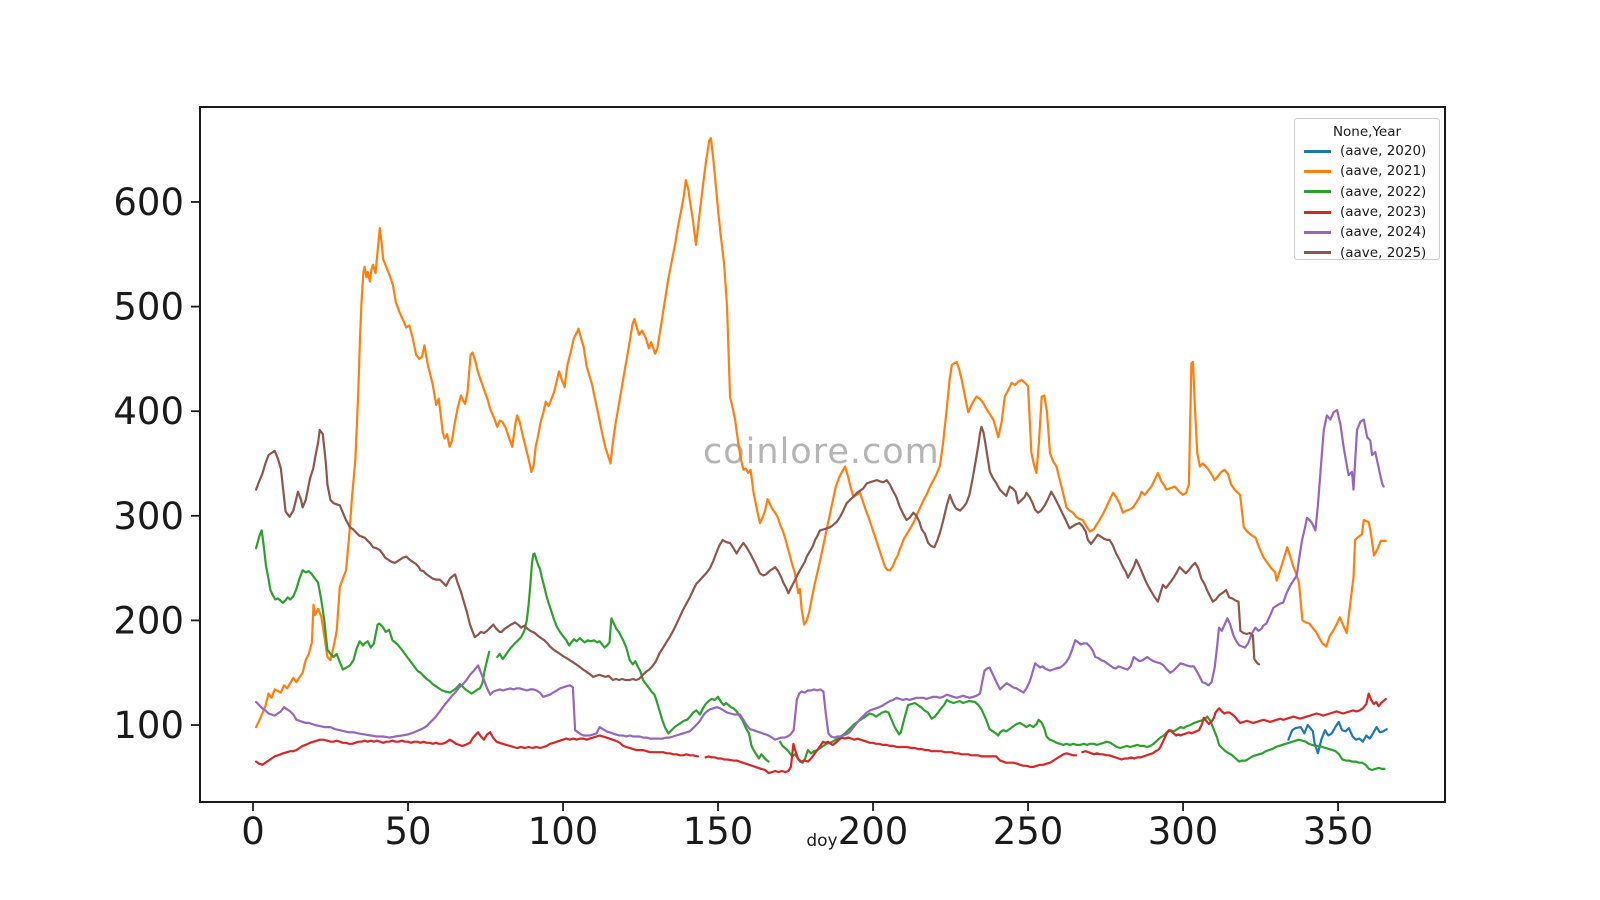  Describe the element at coordinates (1367, 132) in the screenshot. I see `legend-title: None,Year` at that location.